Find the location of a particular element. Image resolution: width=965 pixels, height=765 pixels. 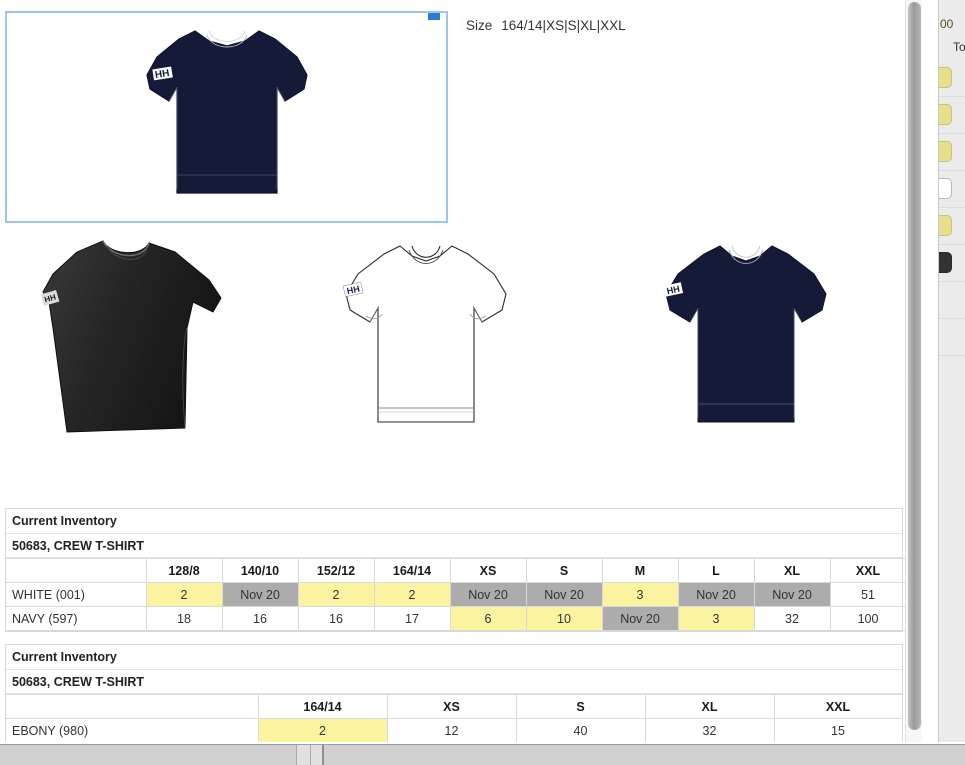

col-header: L is located at coordinates (716, 570).